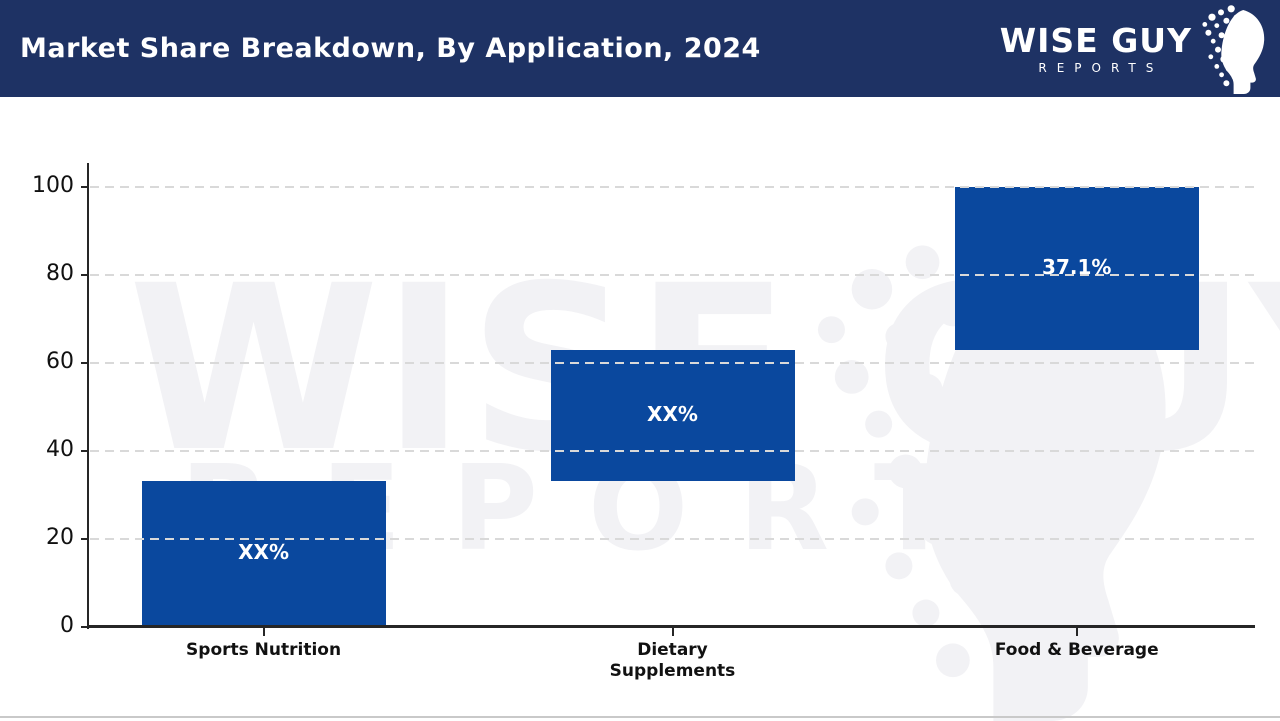 Image resolution: width=1280 pixels, height=721 pixels. Describe the element at coordinates (1077, 266) in the screenshot. I see `bar-value-label-food-beverage: 37.1%` at that location.